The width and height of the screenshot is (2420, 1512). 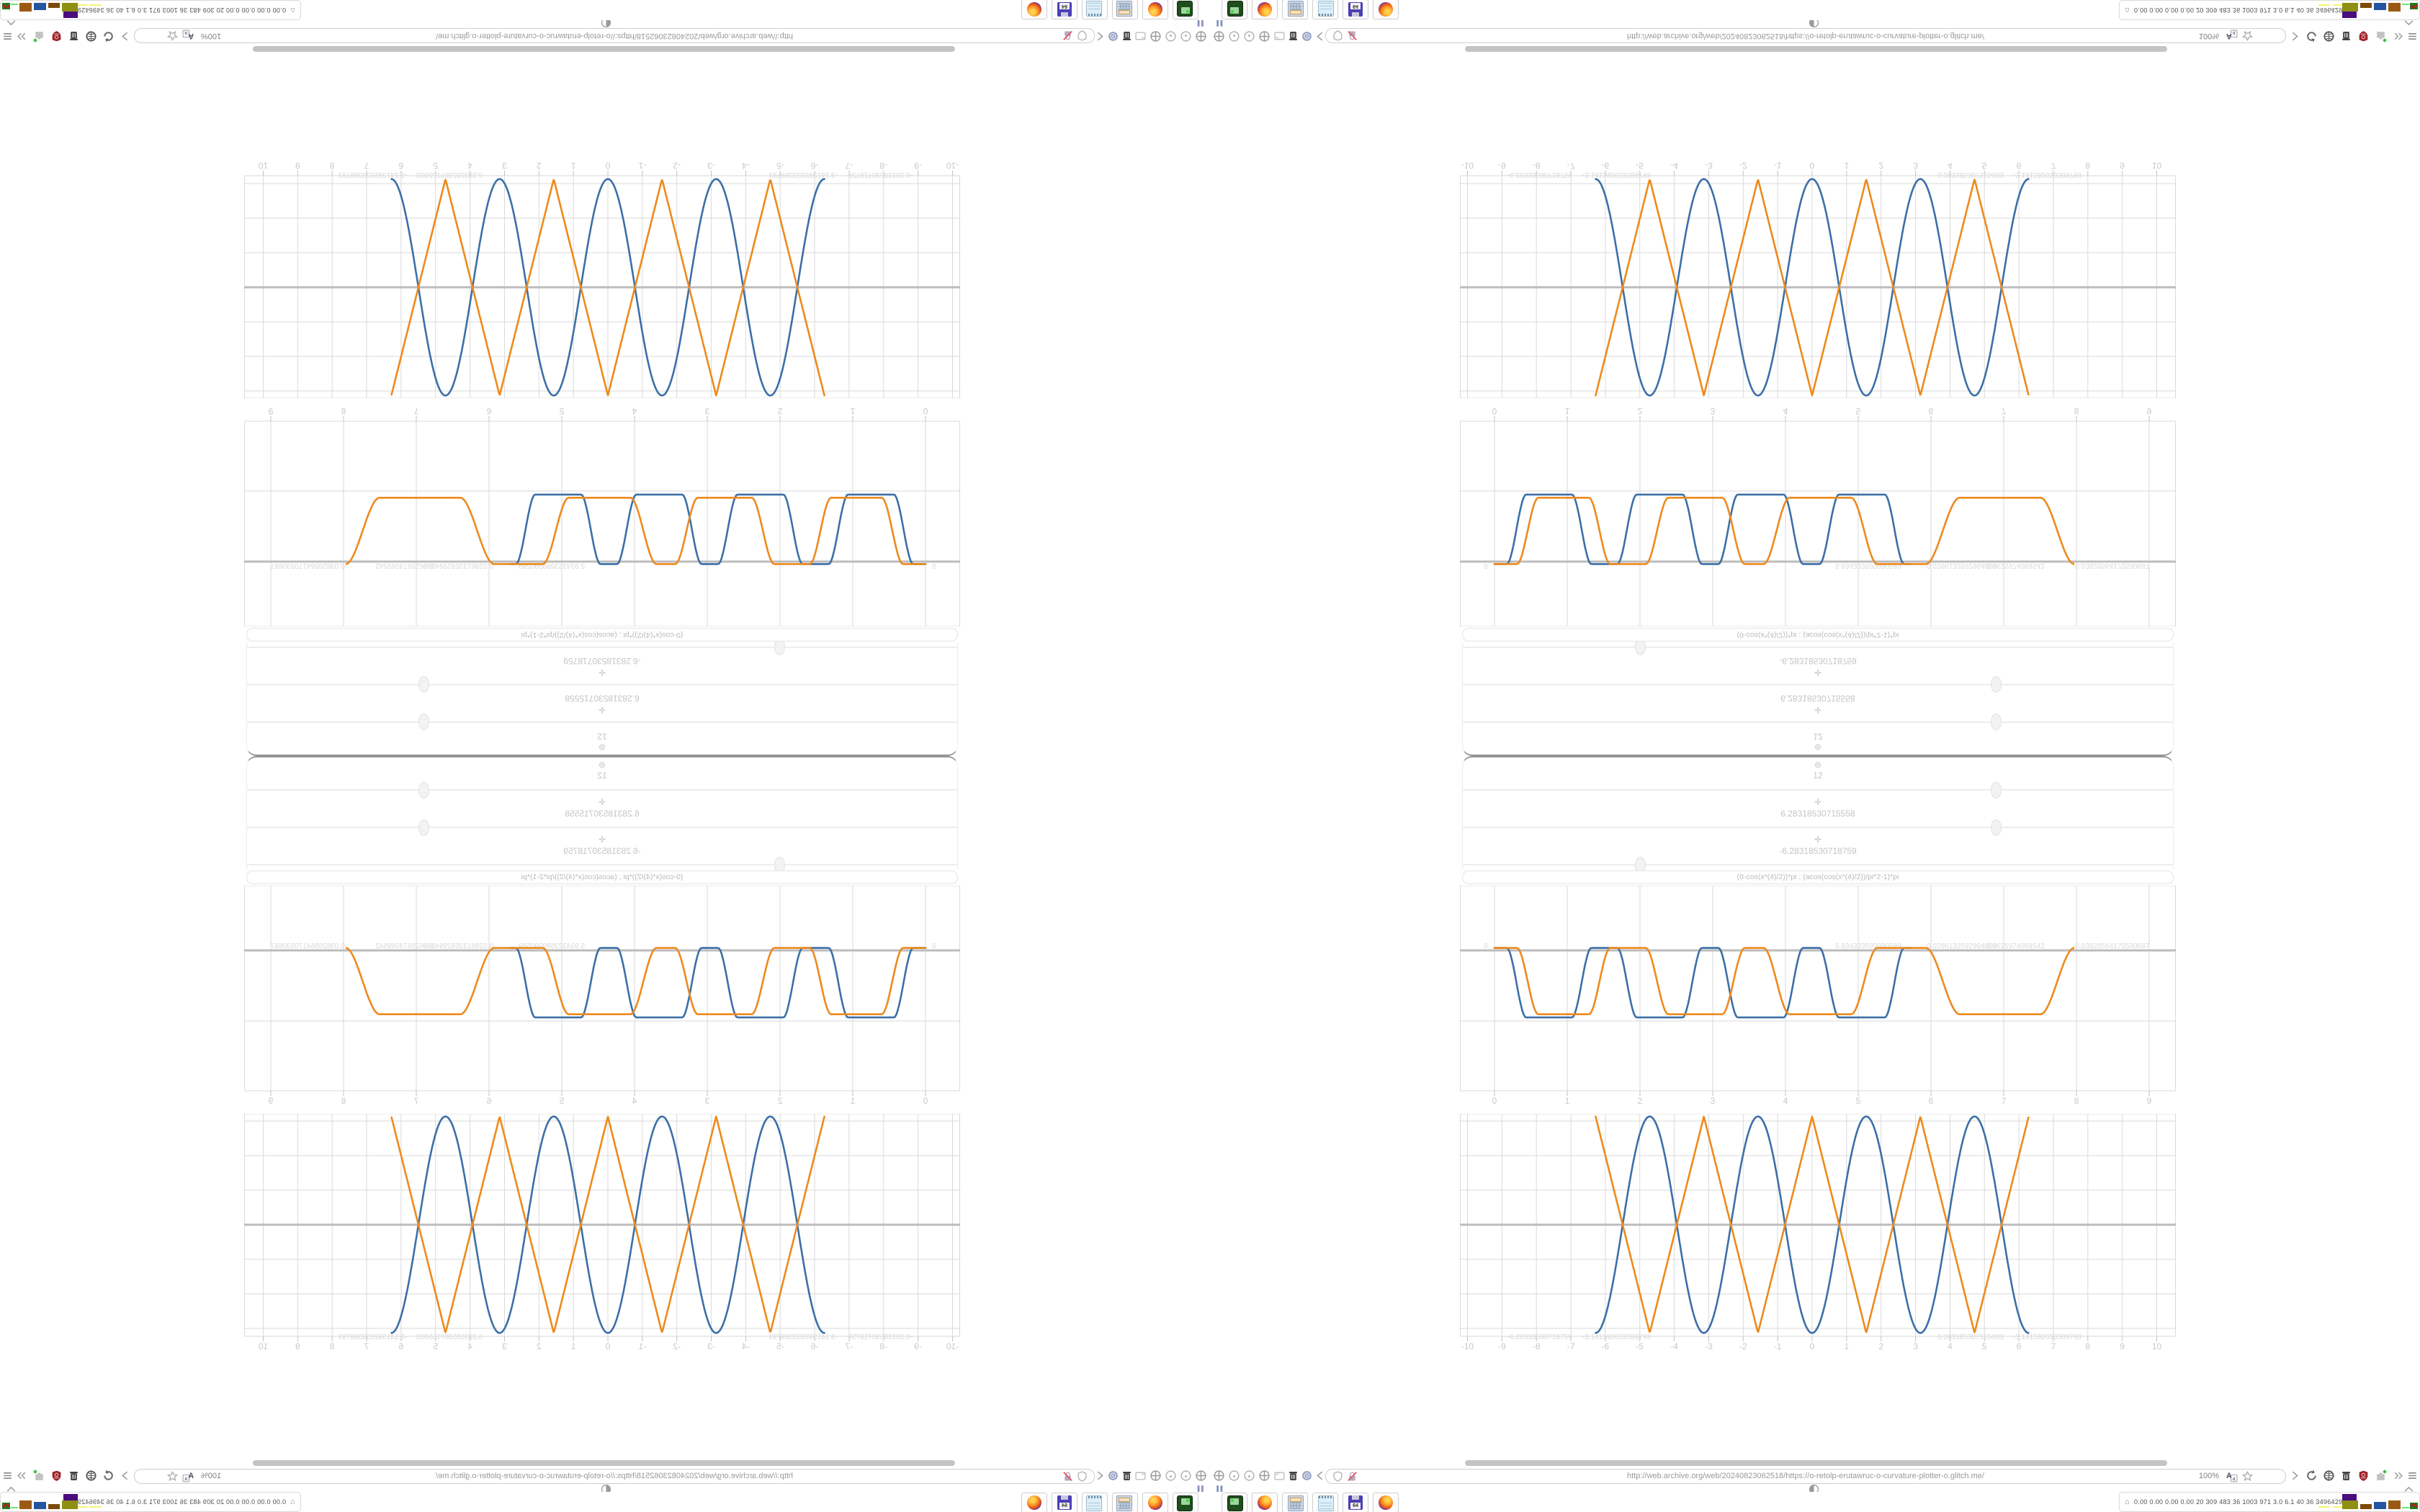 I want to click on shield-icon, so click(x=1338, y=36).